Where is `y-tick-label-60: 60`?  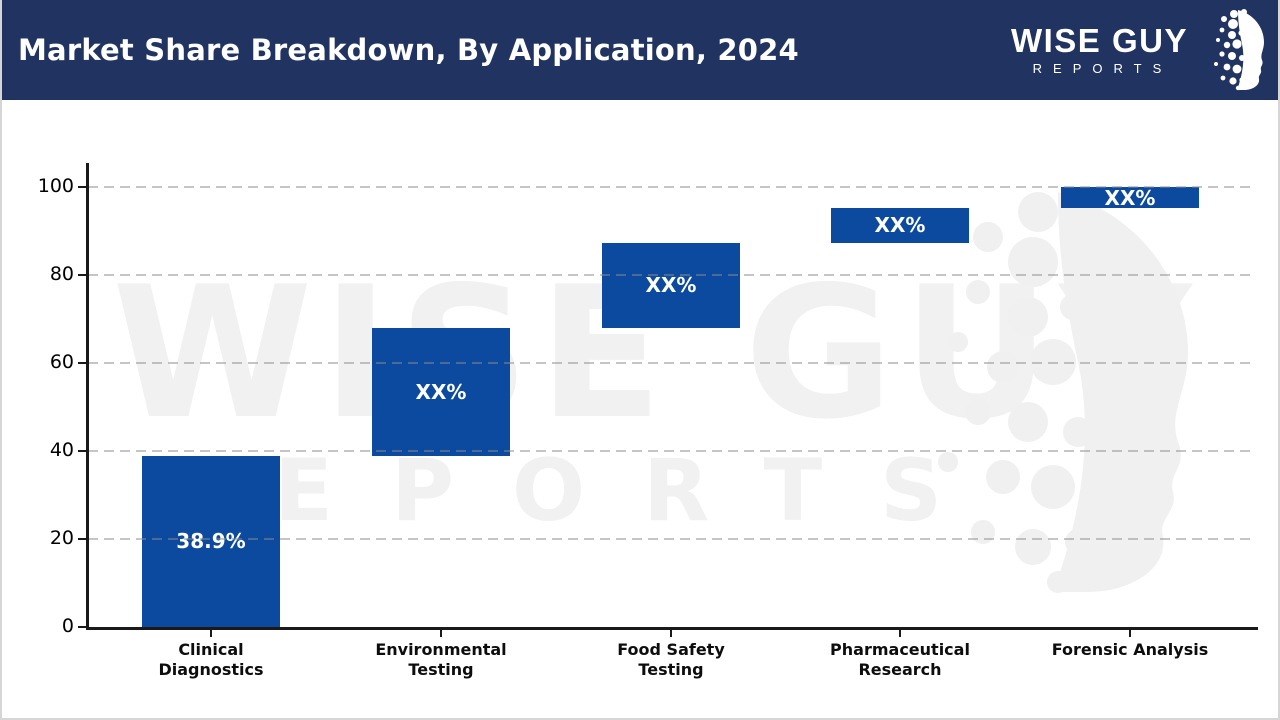
y-tick-label-60: 60 is located at coordinates (61, 362).